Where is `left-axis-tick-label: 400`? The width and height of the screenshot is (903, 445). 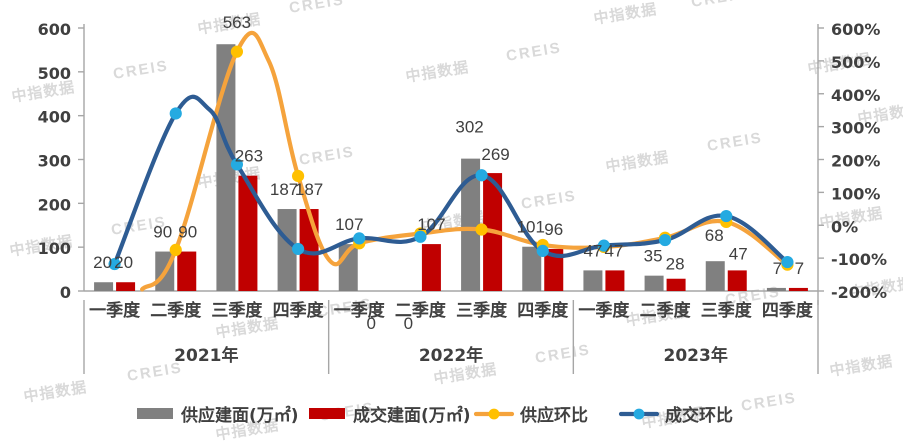
left-axis-tick-label: 400 is located at coordinates (54, 117).